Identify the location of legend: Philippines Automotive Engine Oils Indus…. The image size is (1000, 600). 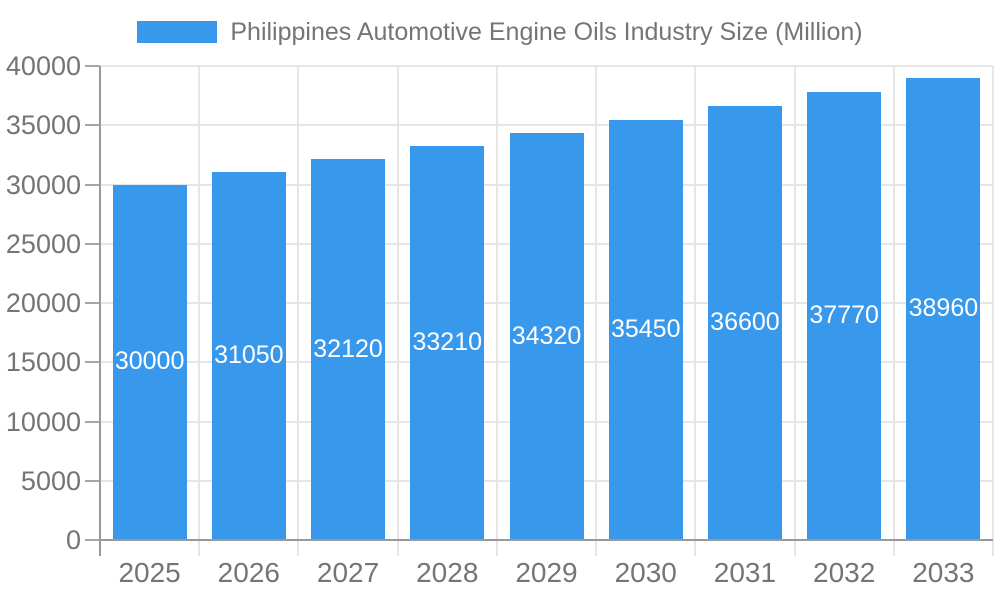
(500, 32).